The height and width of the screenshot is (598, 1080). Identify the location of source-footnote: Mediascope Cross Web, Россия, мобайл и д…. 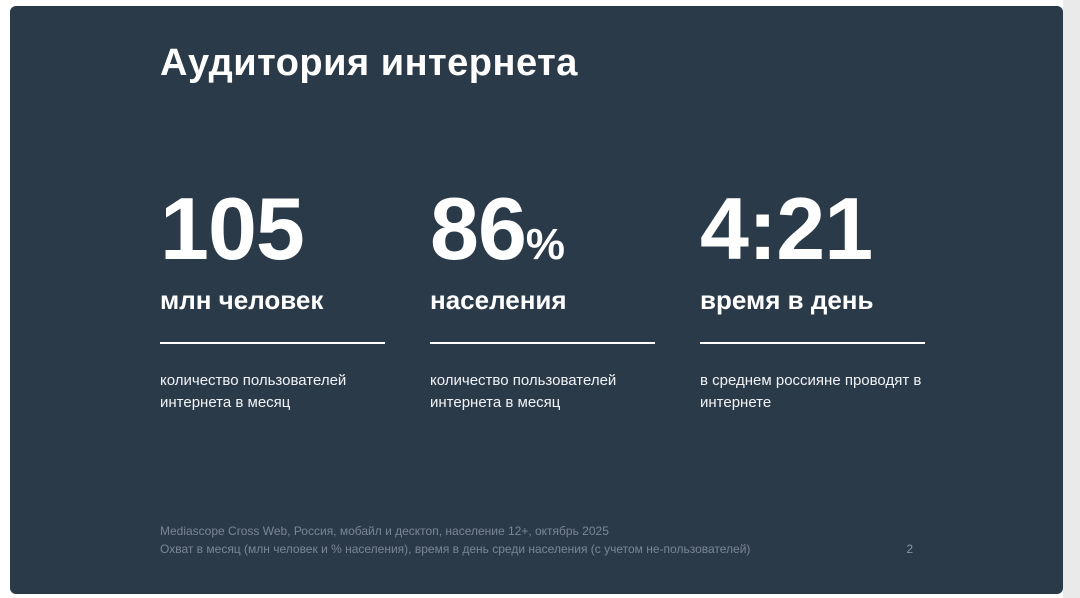
(455, 540).